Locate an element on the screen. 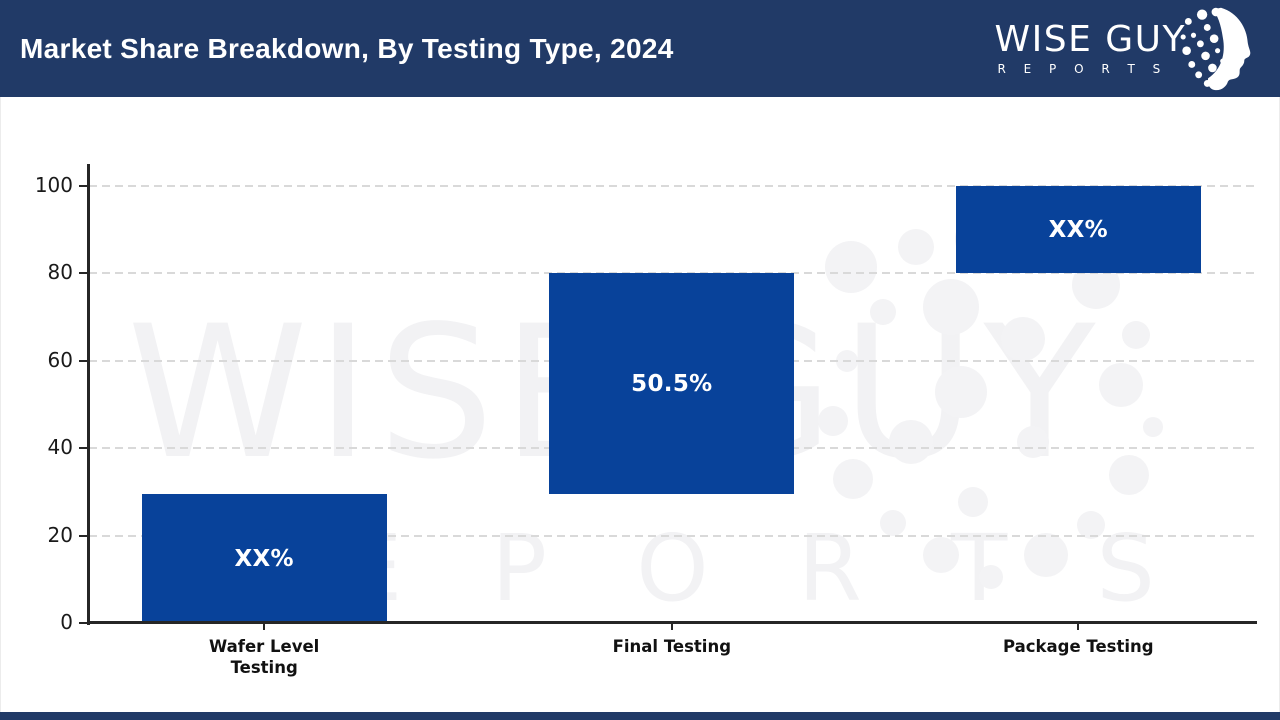  y-tick-label-60: 60 is located at coordinates (60, 359).